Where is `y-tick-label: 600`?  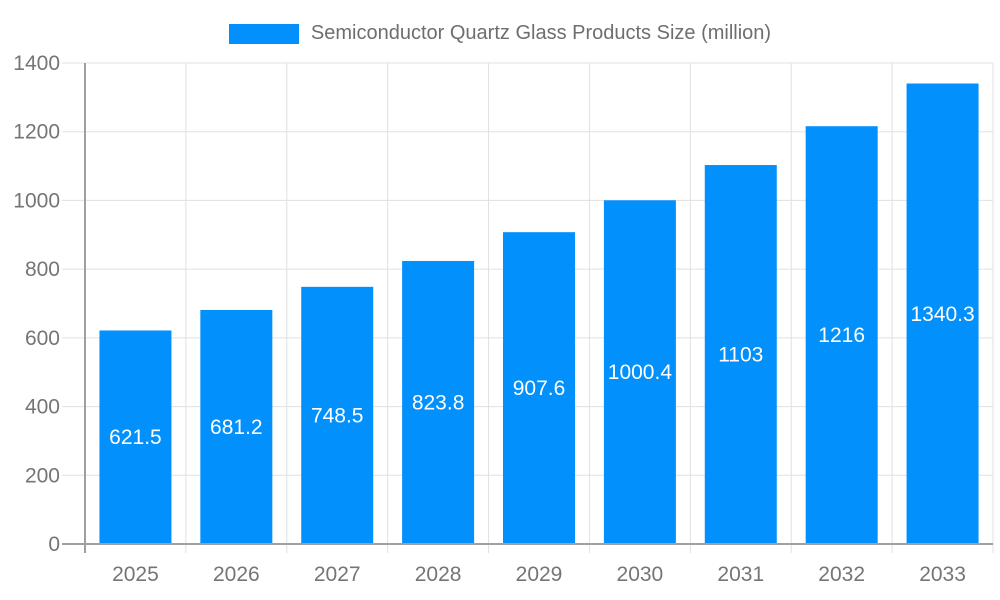 y-tick-label: 600 is located at coordinates (42, 338).